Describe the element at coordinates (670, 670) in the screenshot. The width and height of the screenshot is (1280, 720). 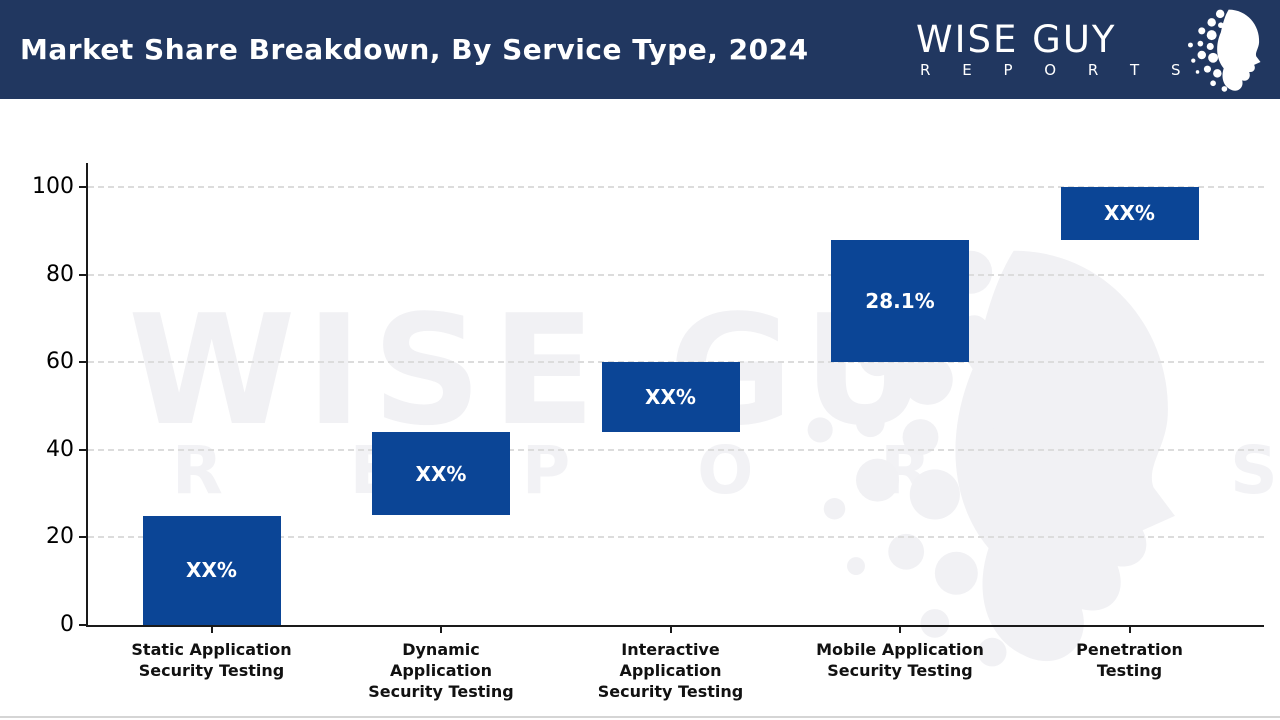
I see `x-axis-label-3: Interactive Application Security Testing` at that location.